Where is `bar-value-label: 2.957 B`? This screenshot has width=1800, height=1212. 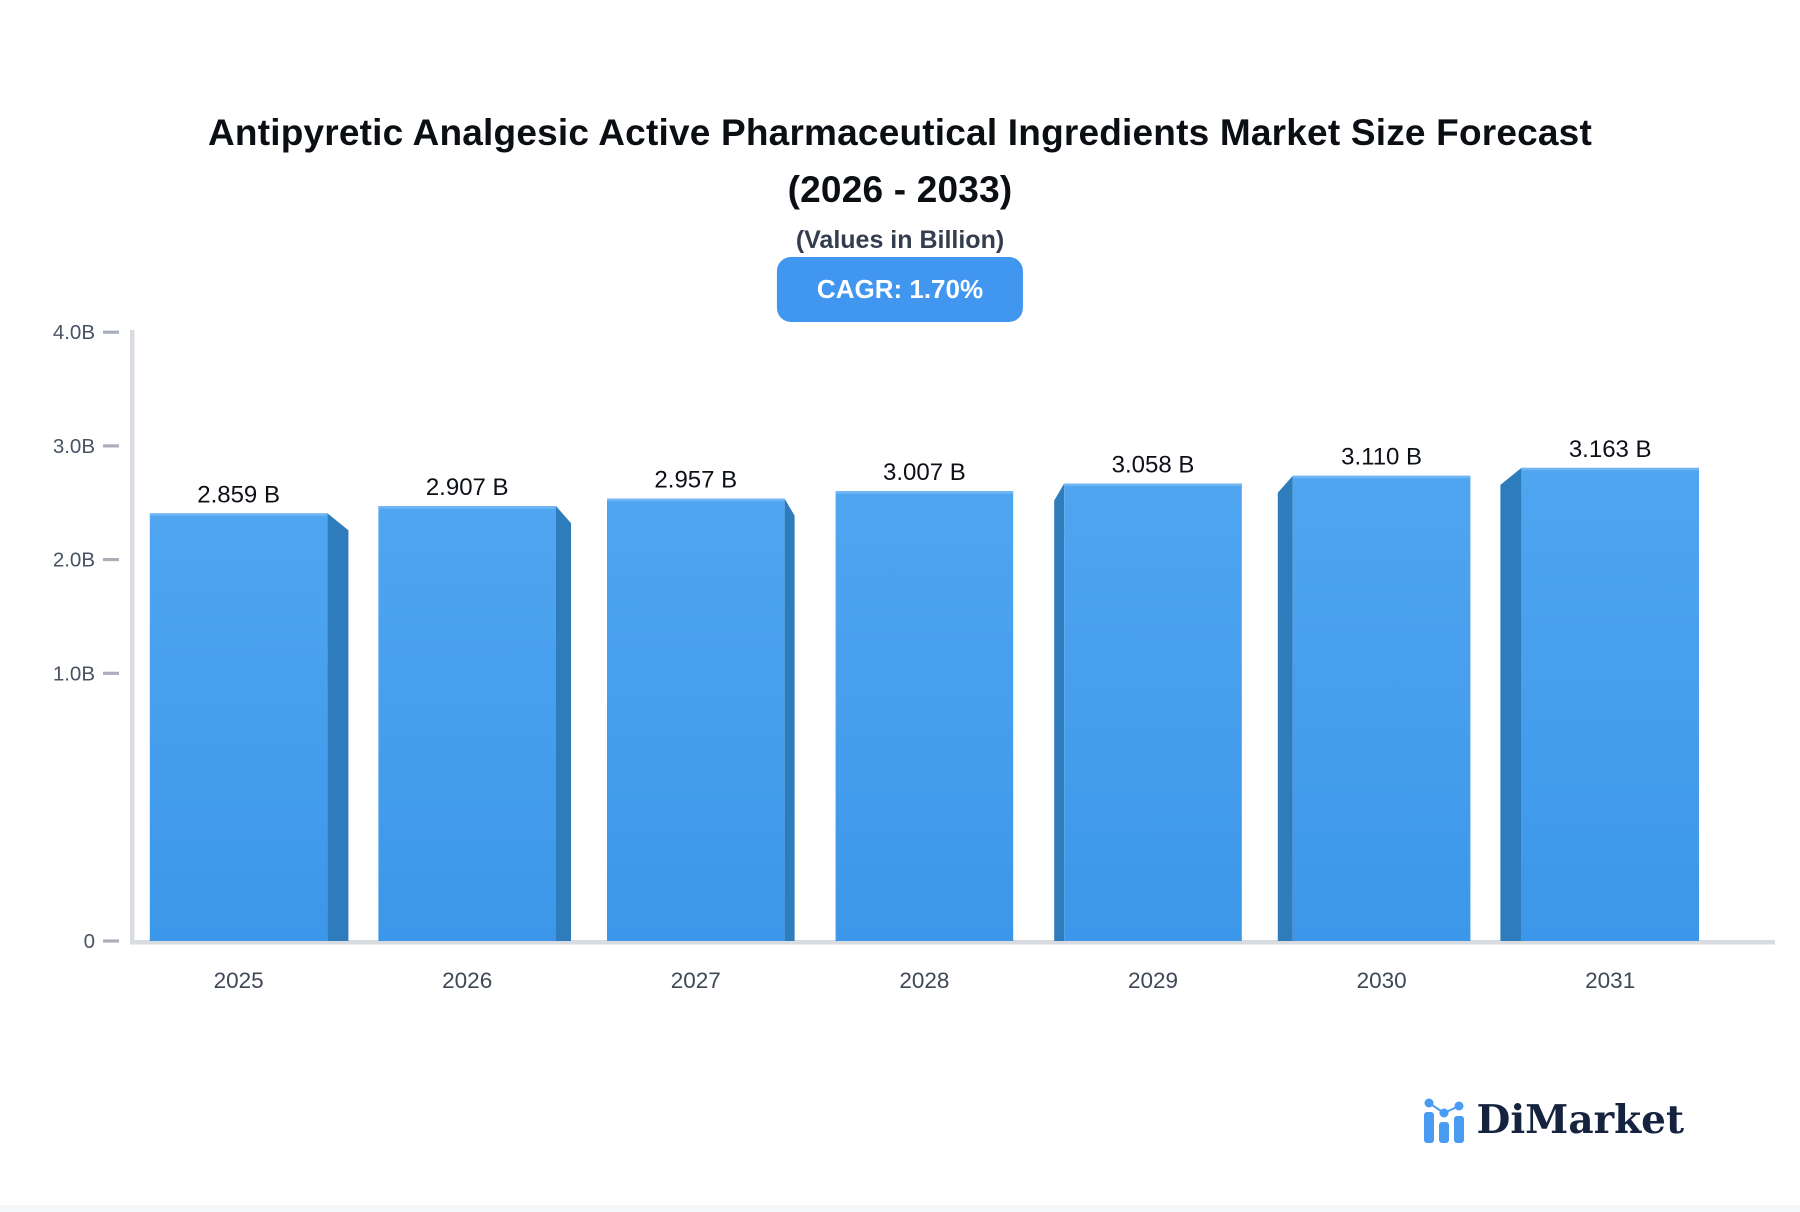 bar-value-label: 2.957 B is located at coordinates (695, 480).